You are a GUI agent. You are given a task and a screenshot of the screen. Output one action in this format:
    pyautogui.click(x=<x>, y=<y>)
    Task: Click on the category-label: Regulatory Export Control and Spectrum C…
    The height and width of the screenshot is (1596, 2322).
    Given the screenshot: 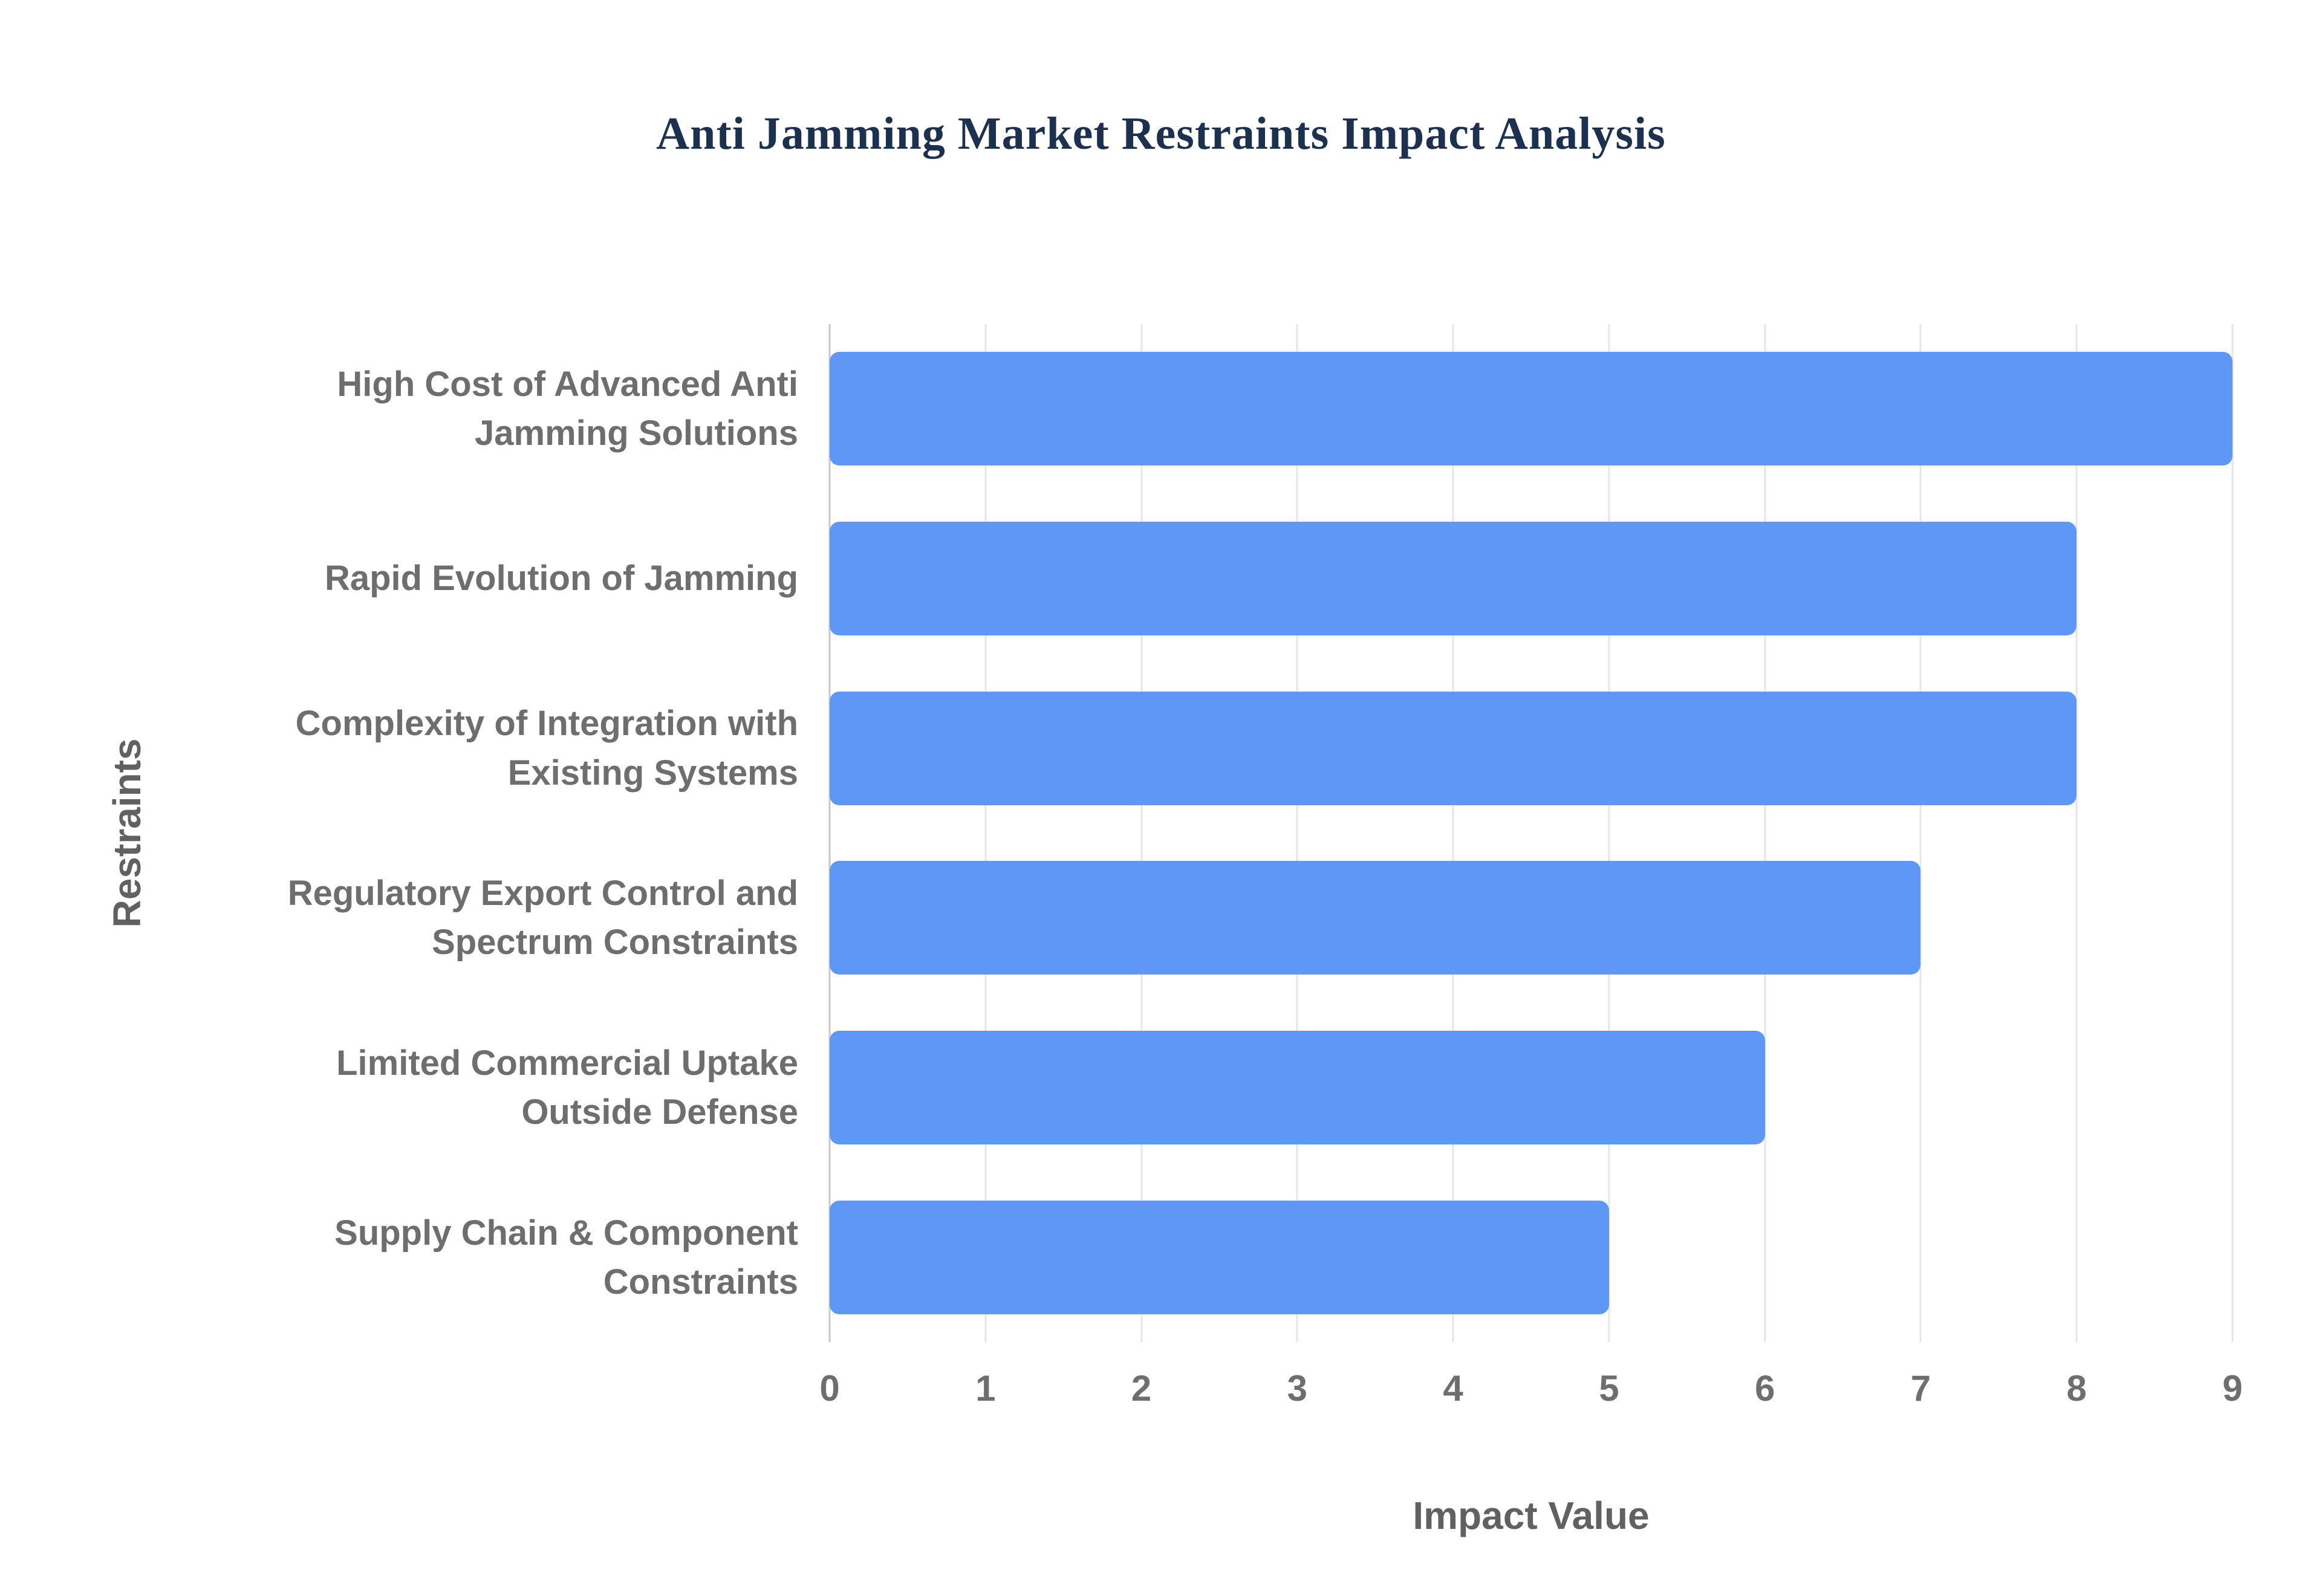 What is the action you would take?
    pyautogui.click(x=542, y=918)
    